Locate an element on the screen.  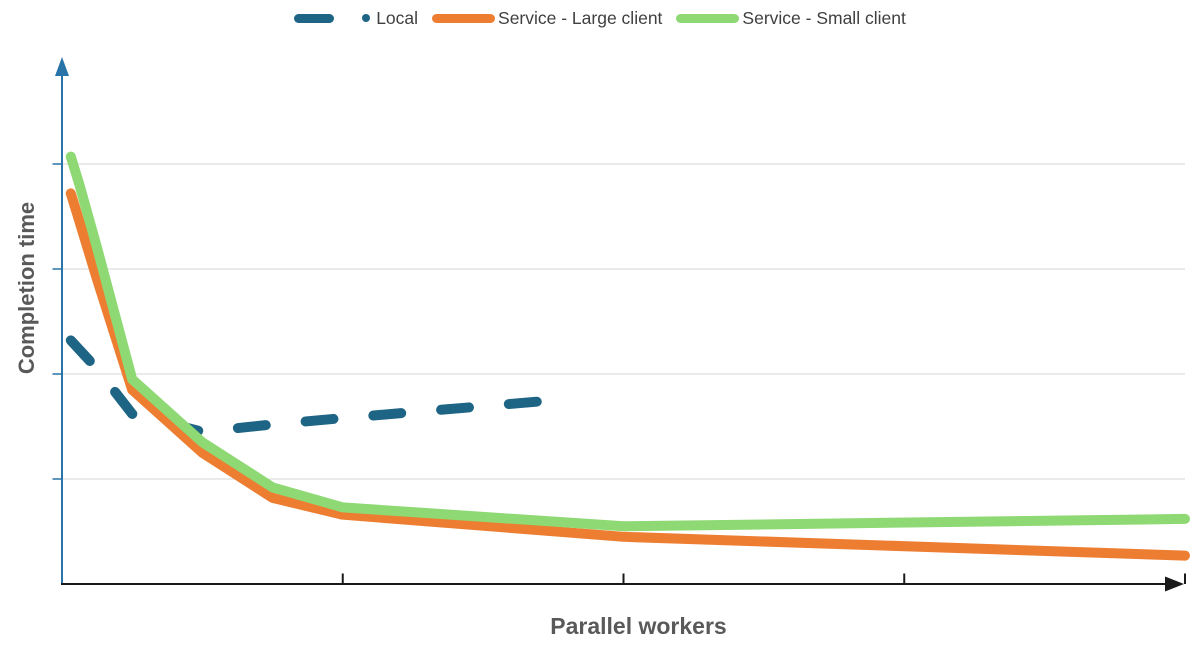
legend-item-service-large: Service - Large client is located at coordinates (547, 18).